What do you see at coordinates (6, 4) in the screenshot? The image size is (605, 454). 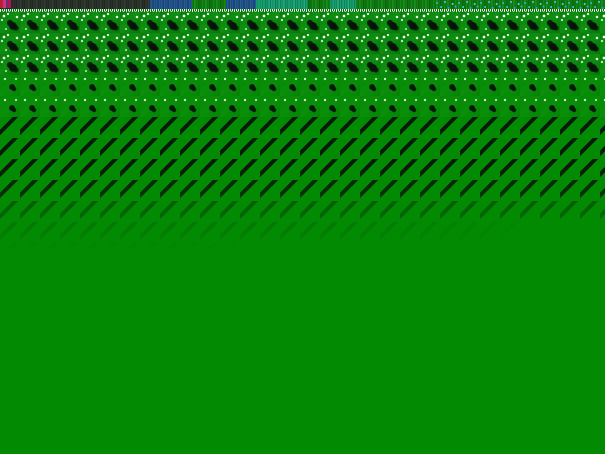 I see `app-icon-remnant` at bounding box center [6, 4].